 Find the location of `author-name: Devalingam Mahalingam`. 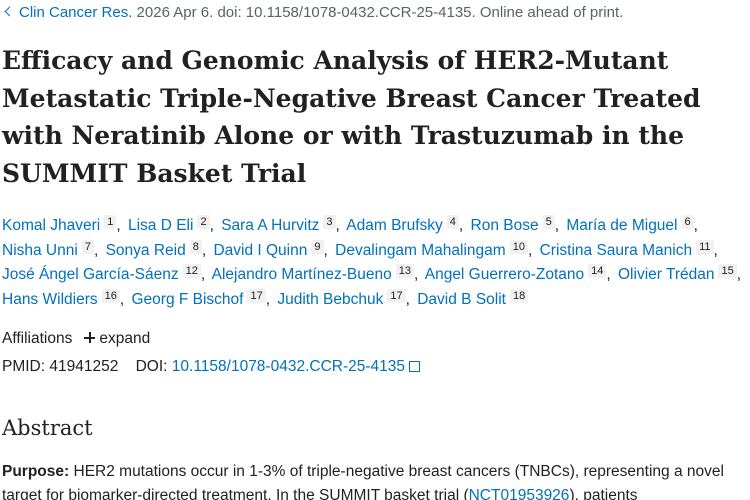

author-name: Devalingam Mahalingam is located at coordinates (420, 250).